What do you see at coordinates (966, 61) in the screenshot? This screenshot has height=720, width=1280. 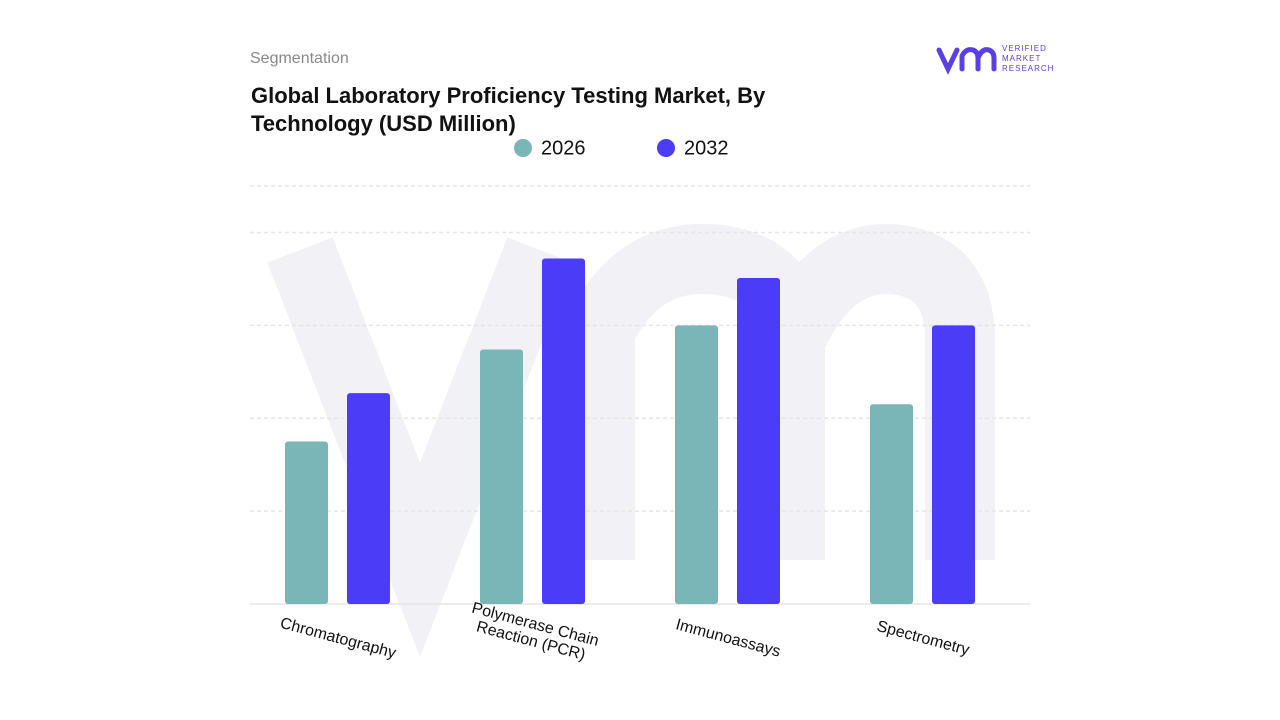 I see `logo` at bounding box center [966, 61].